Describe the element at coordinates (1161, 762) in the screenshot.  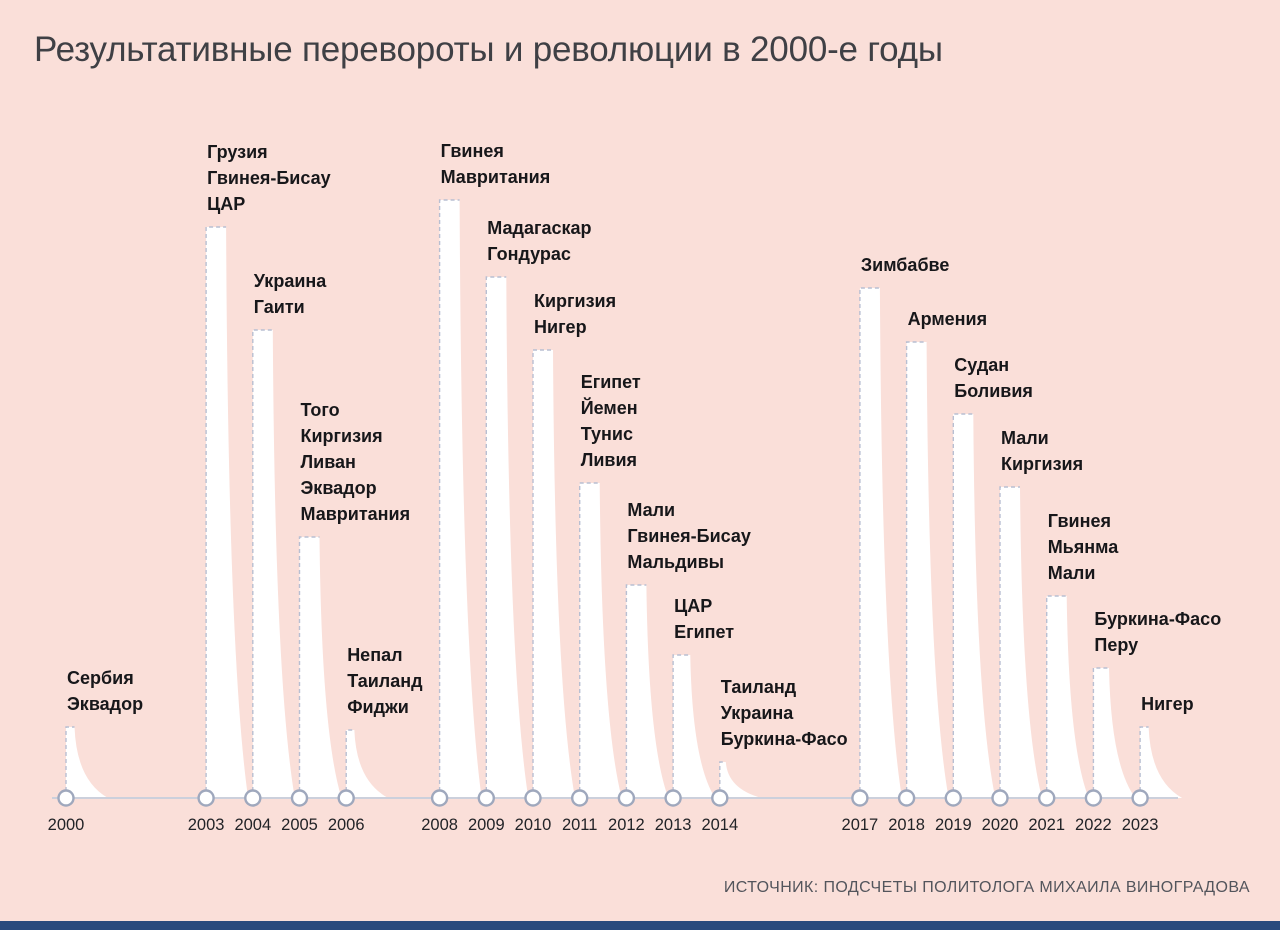
I see `spike-2023` at that location.